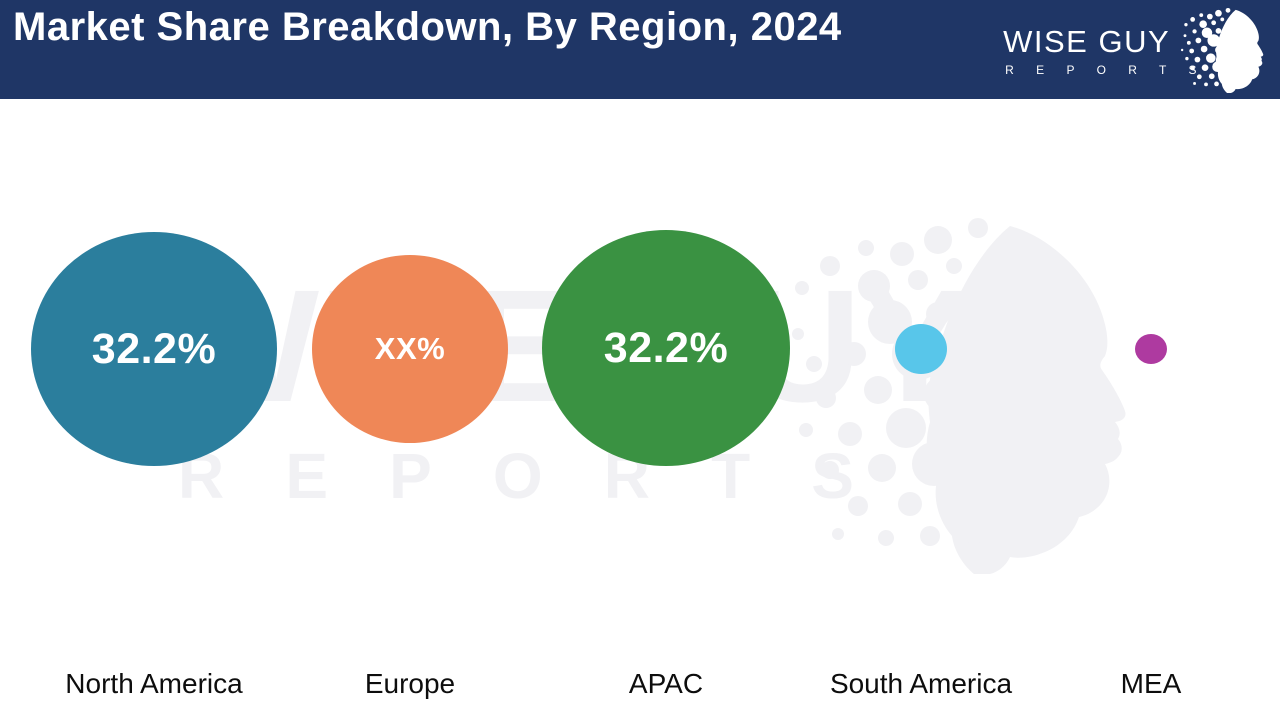  I want to click on watermark-head-icon, so click(953, 396).